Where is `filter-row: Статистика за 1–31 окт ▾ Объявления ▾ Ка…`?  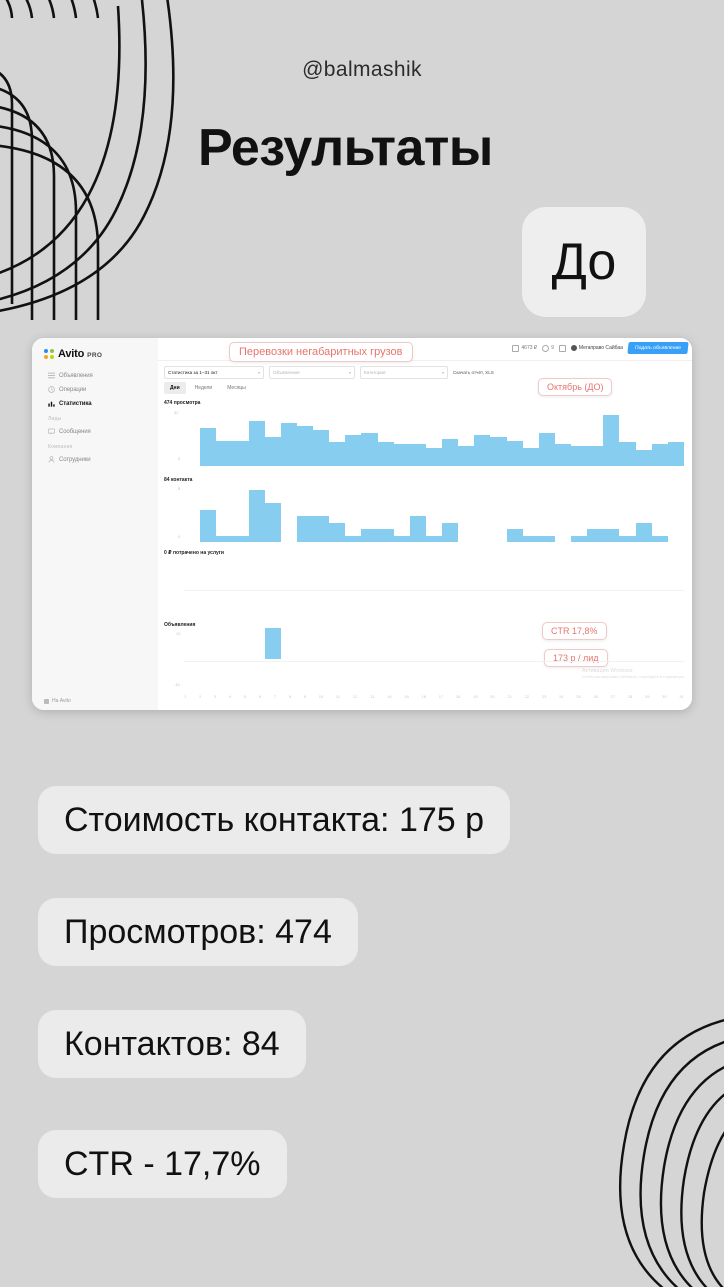 filter-row: Статистика за 1–31 окт ▾ Объявления ▾ Ка… is located at coordinates (424, 372).